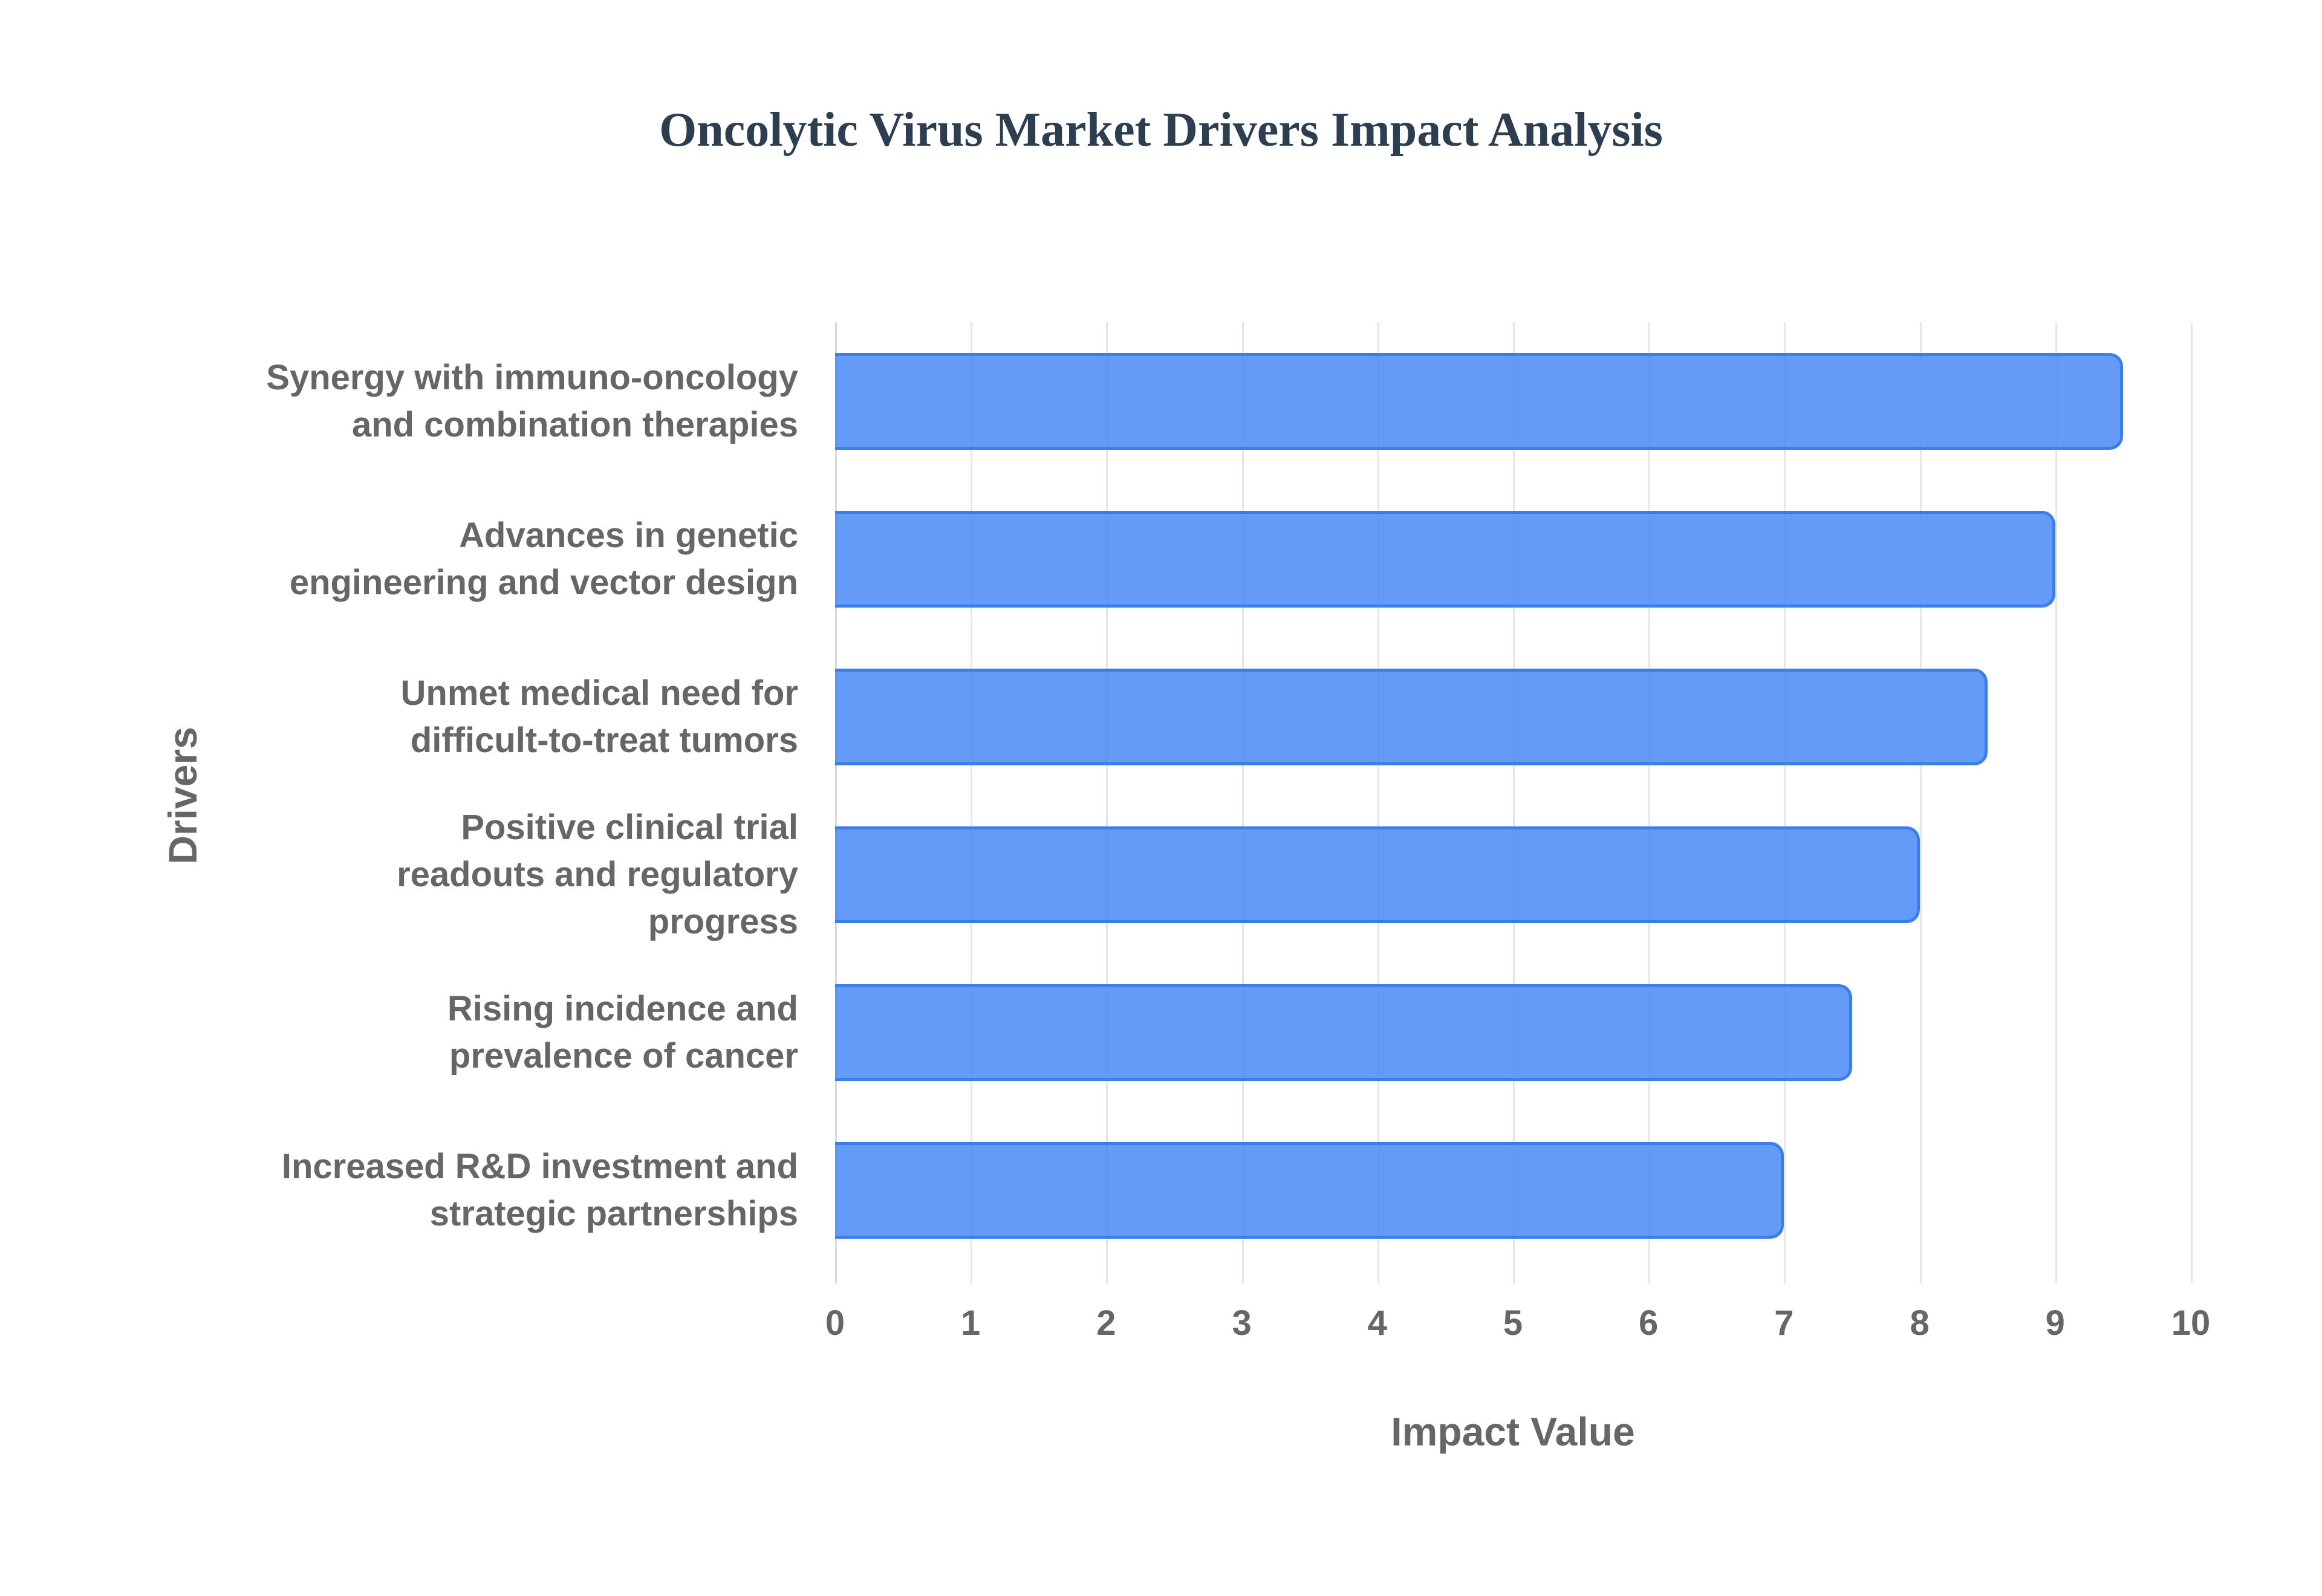 The image size is (2322, 1596). I want to click on x-tick-label: 2, so click(1106, 1323).